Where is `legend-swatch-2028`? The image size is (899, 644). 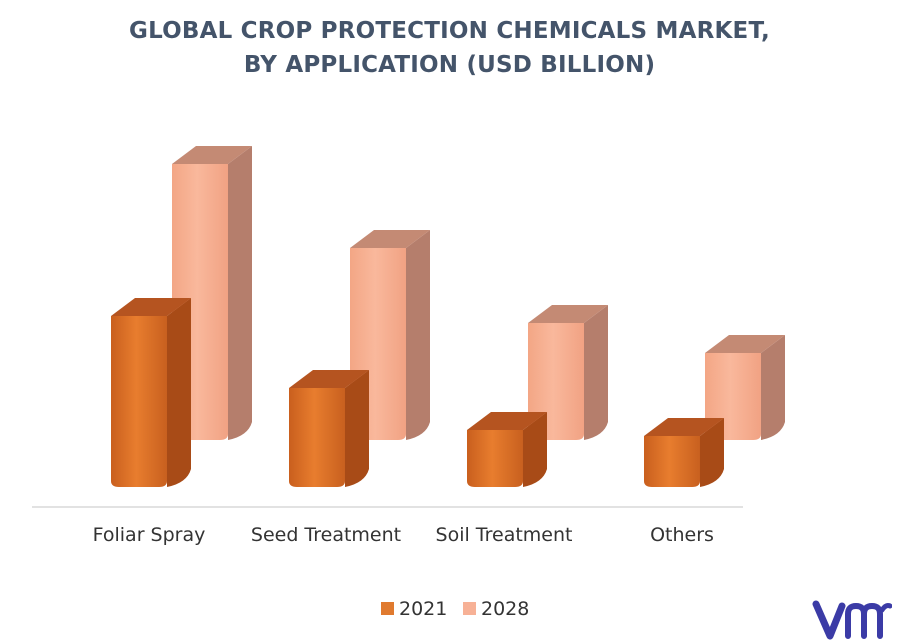 legend-swatch-2028 is located at coordinates (469, 608).